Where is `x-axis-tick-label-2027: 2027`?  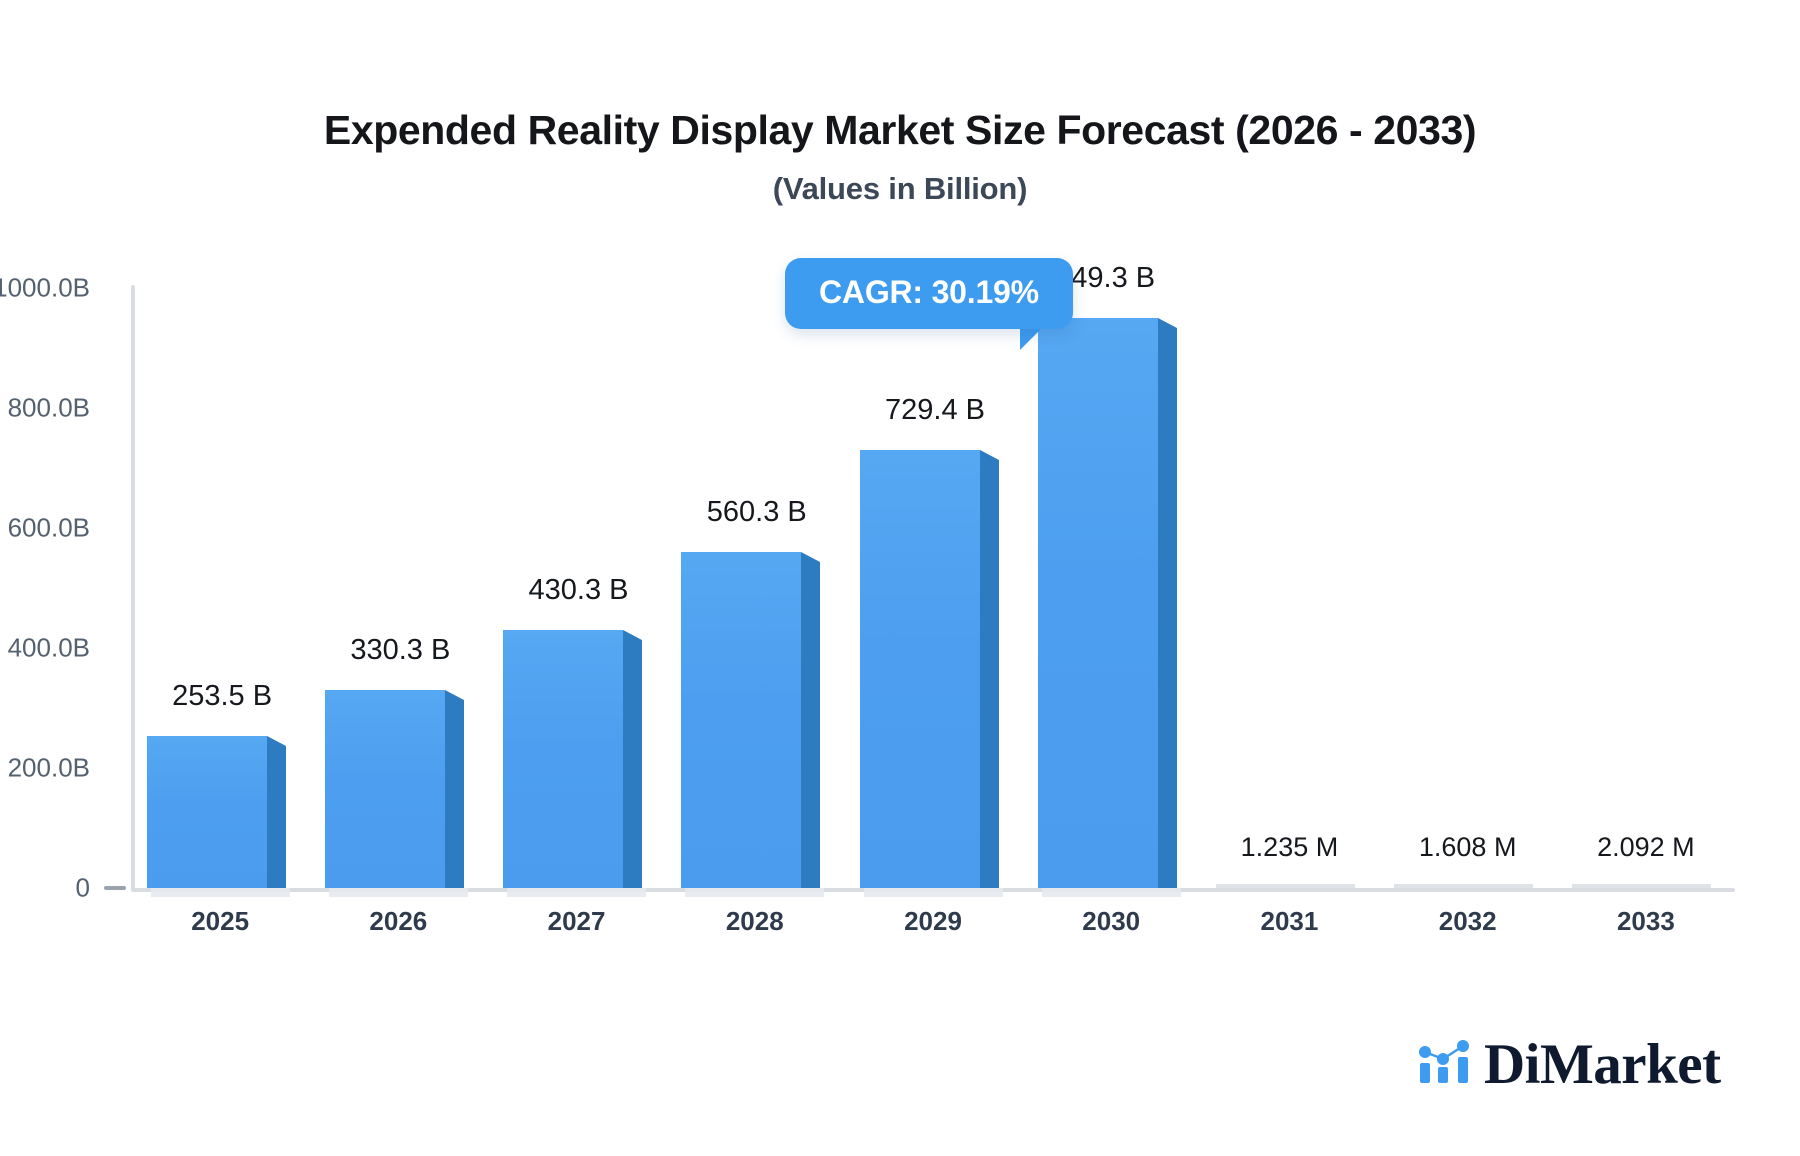 x-axis-tick-label-2027: 2027 is located at coordinates (576, 921).